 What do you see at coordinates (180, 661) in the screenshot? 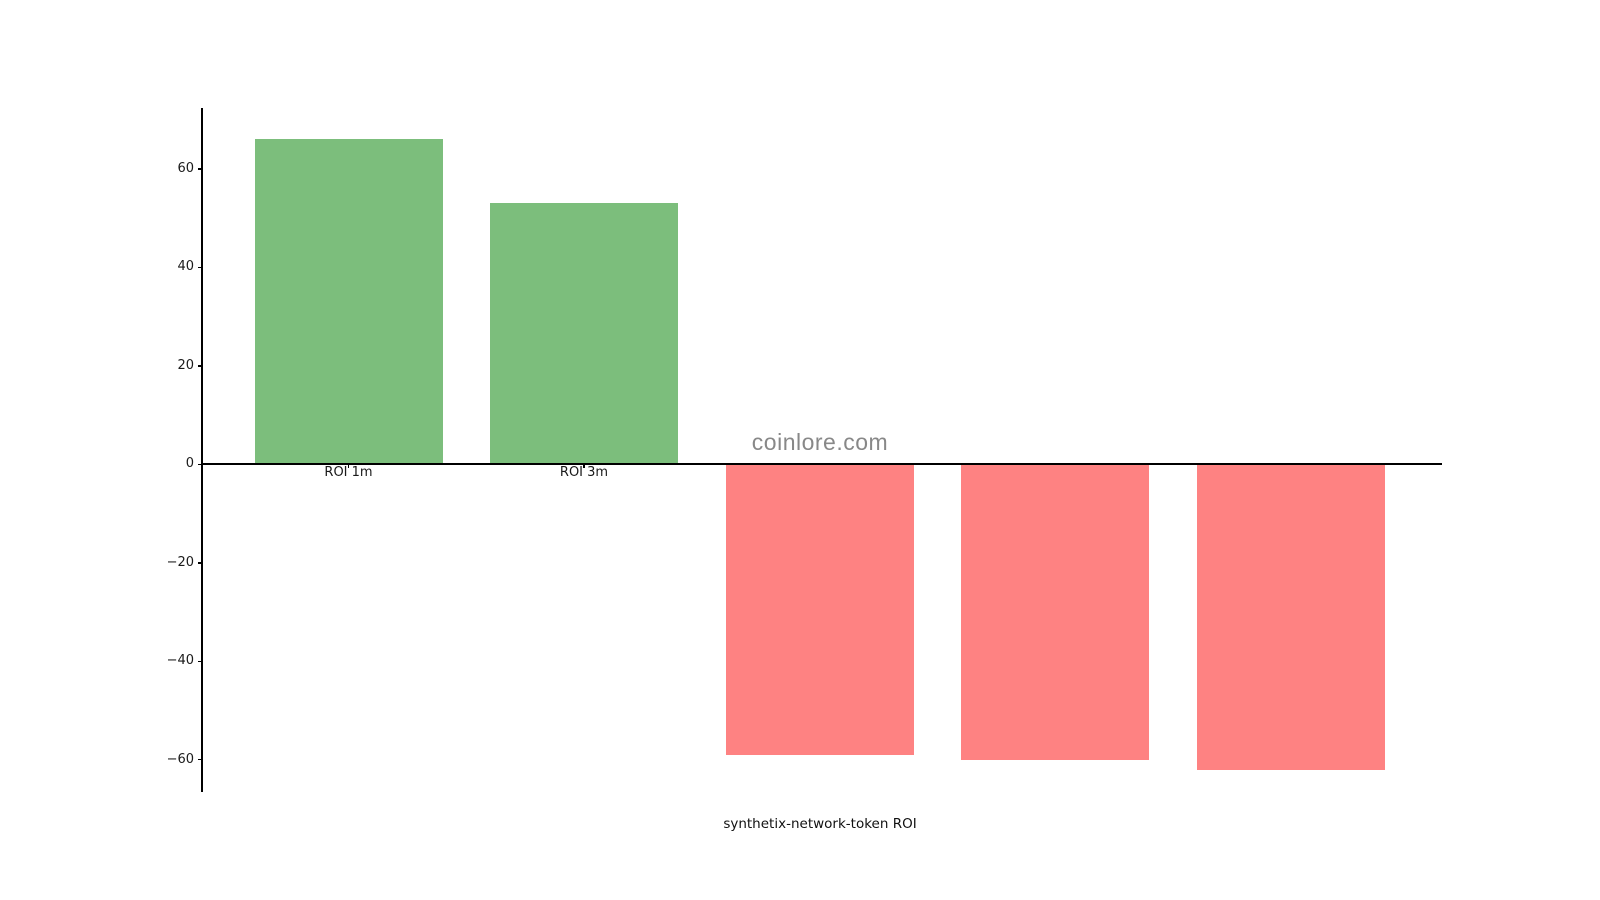
I see `y-tick-label: −40` at bounding box center [180, 661].